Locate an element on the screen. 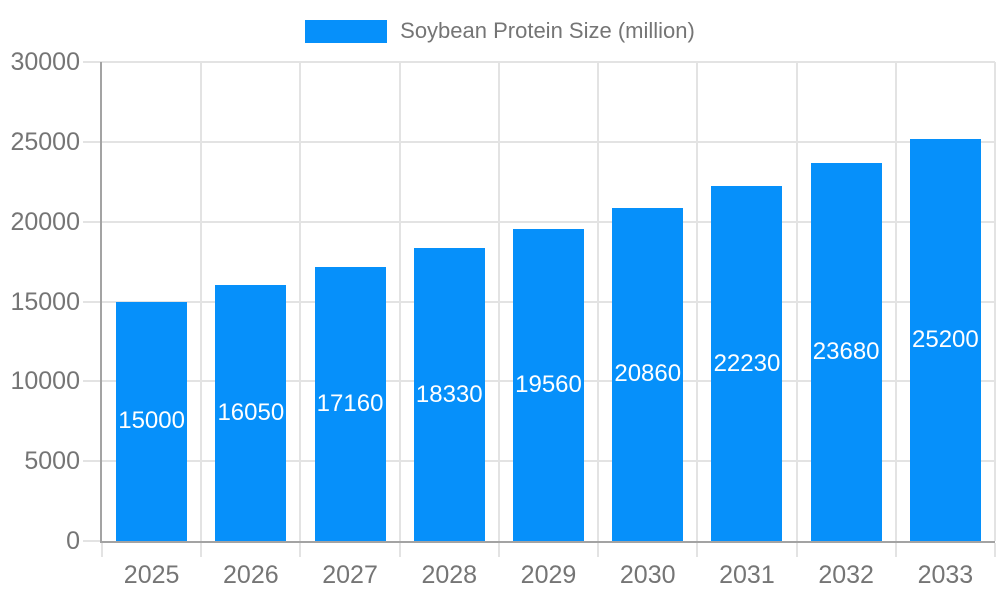  bar-value-label: 20860 is located at coordinates (648, 374).